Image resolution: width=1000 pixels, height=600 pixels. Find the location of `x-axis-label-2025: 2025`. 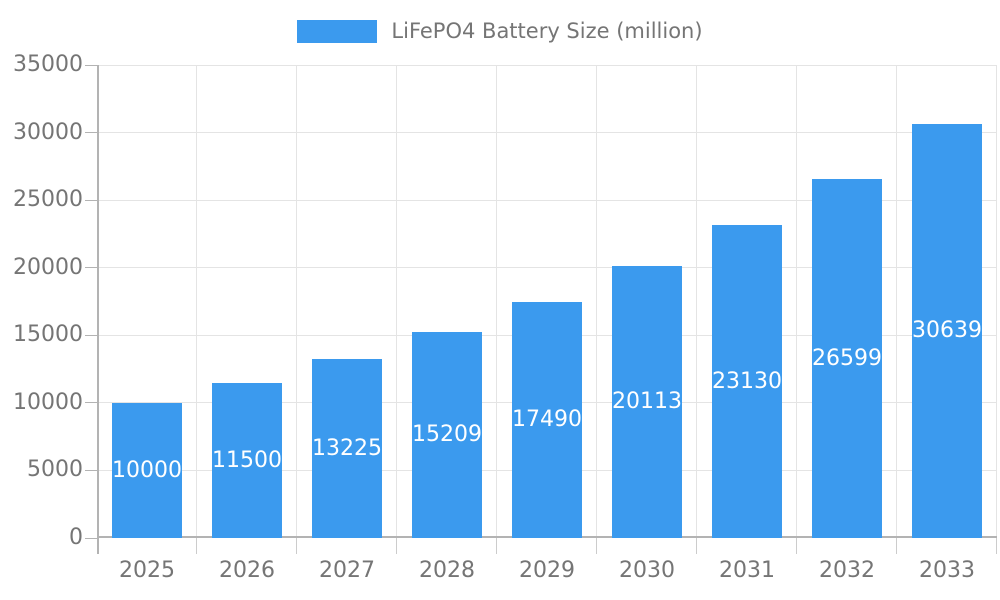

x-axis-label-2025: 2025 is located at coordinates (147, 570).